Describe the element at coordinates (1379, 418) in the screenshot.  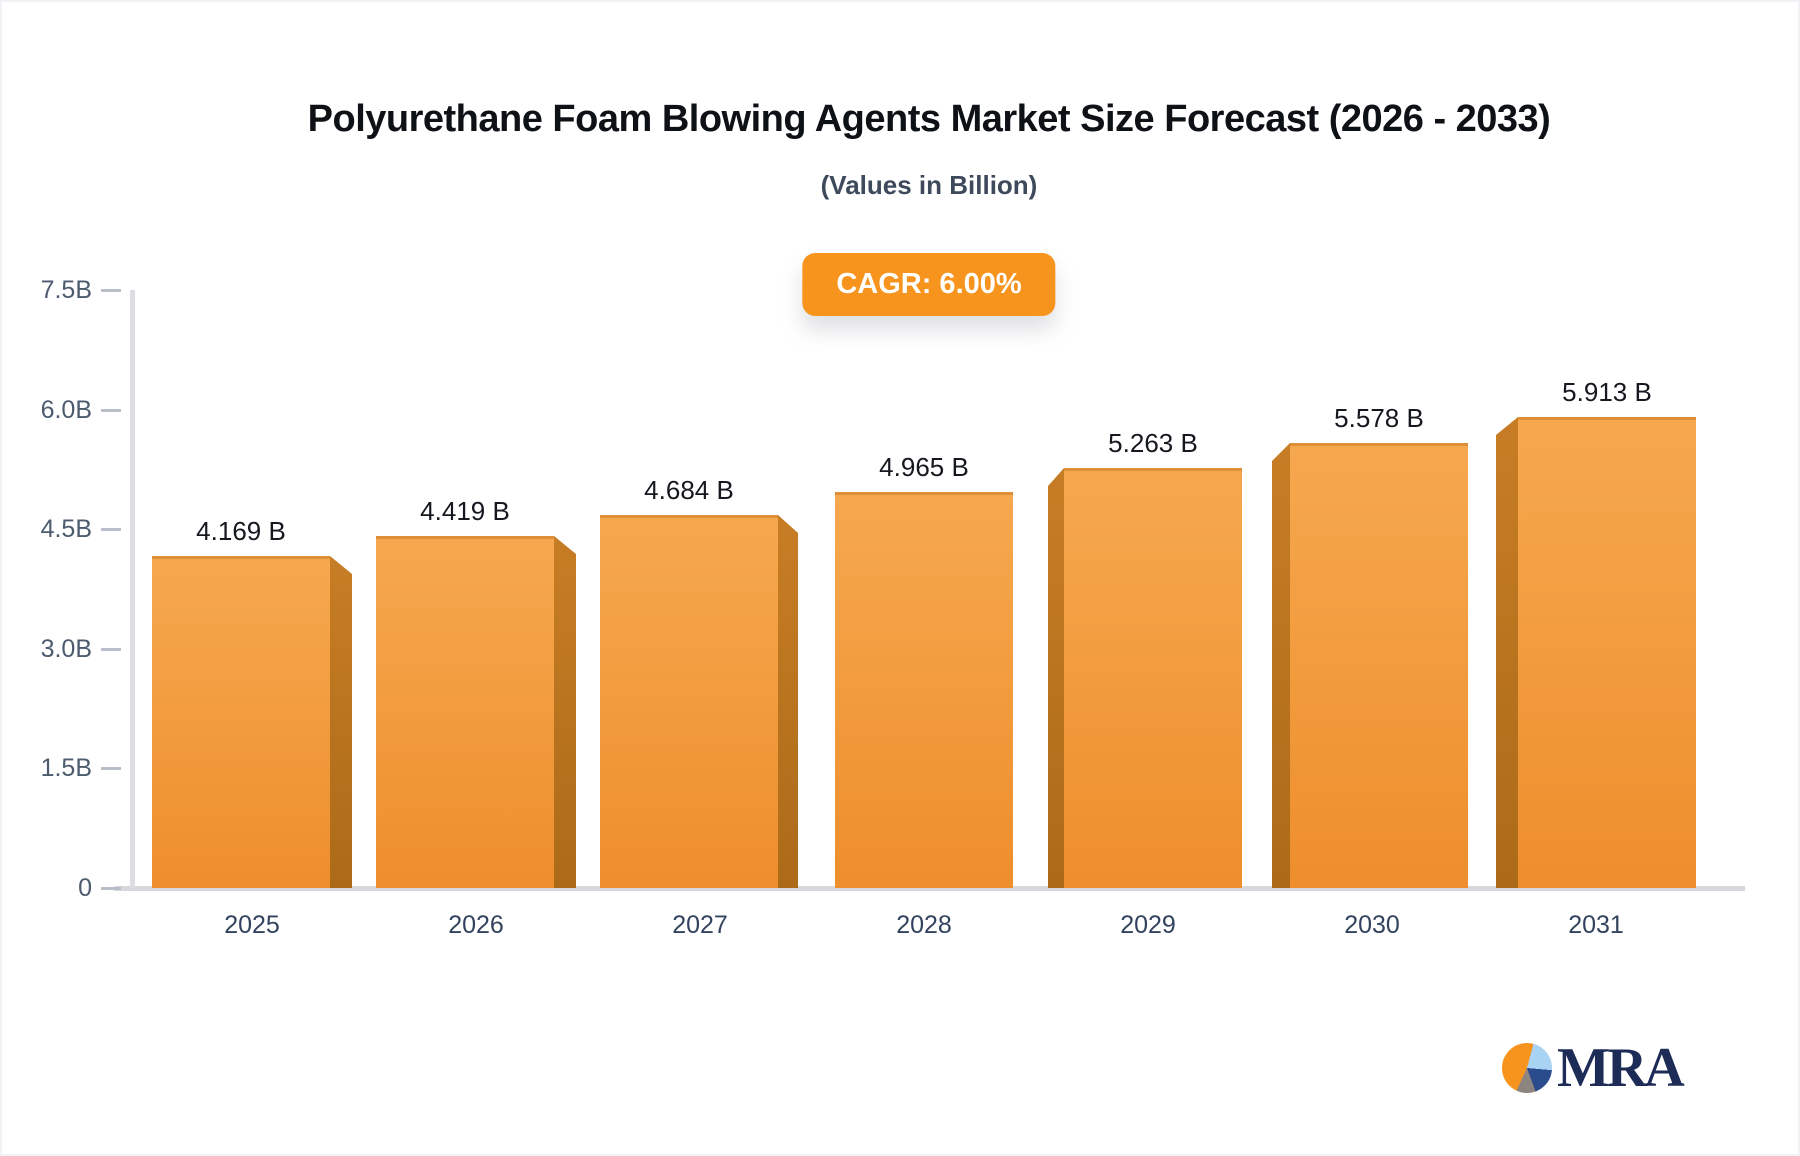
I see `bar-value-label: 5.578 B` at that location.